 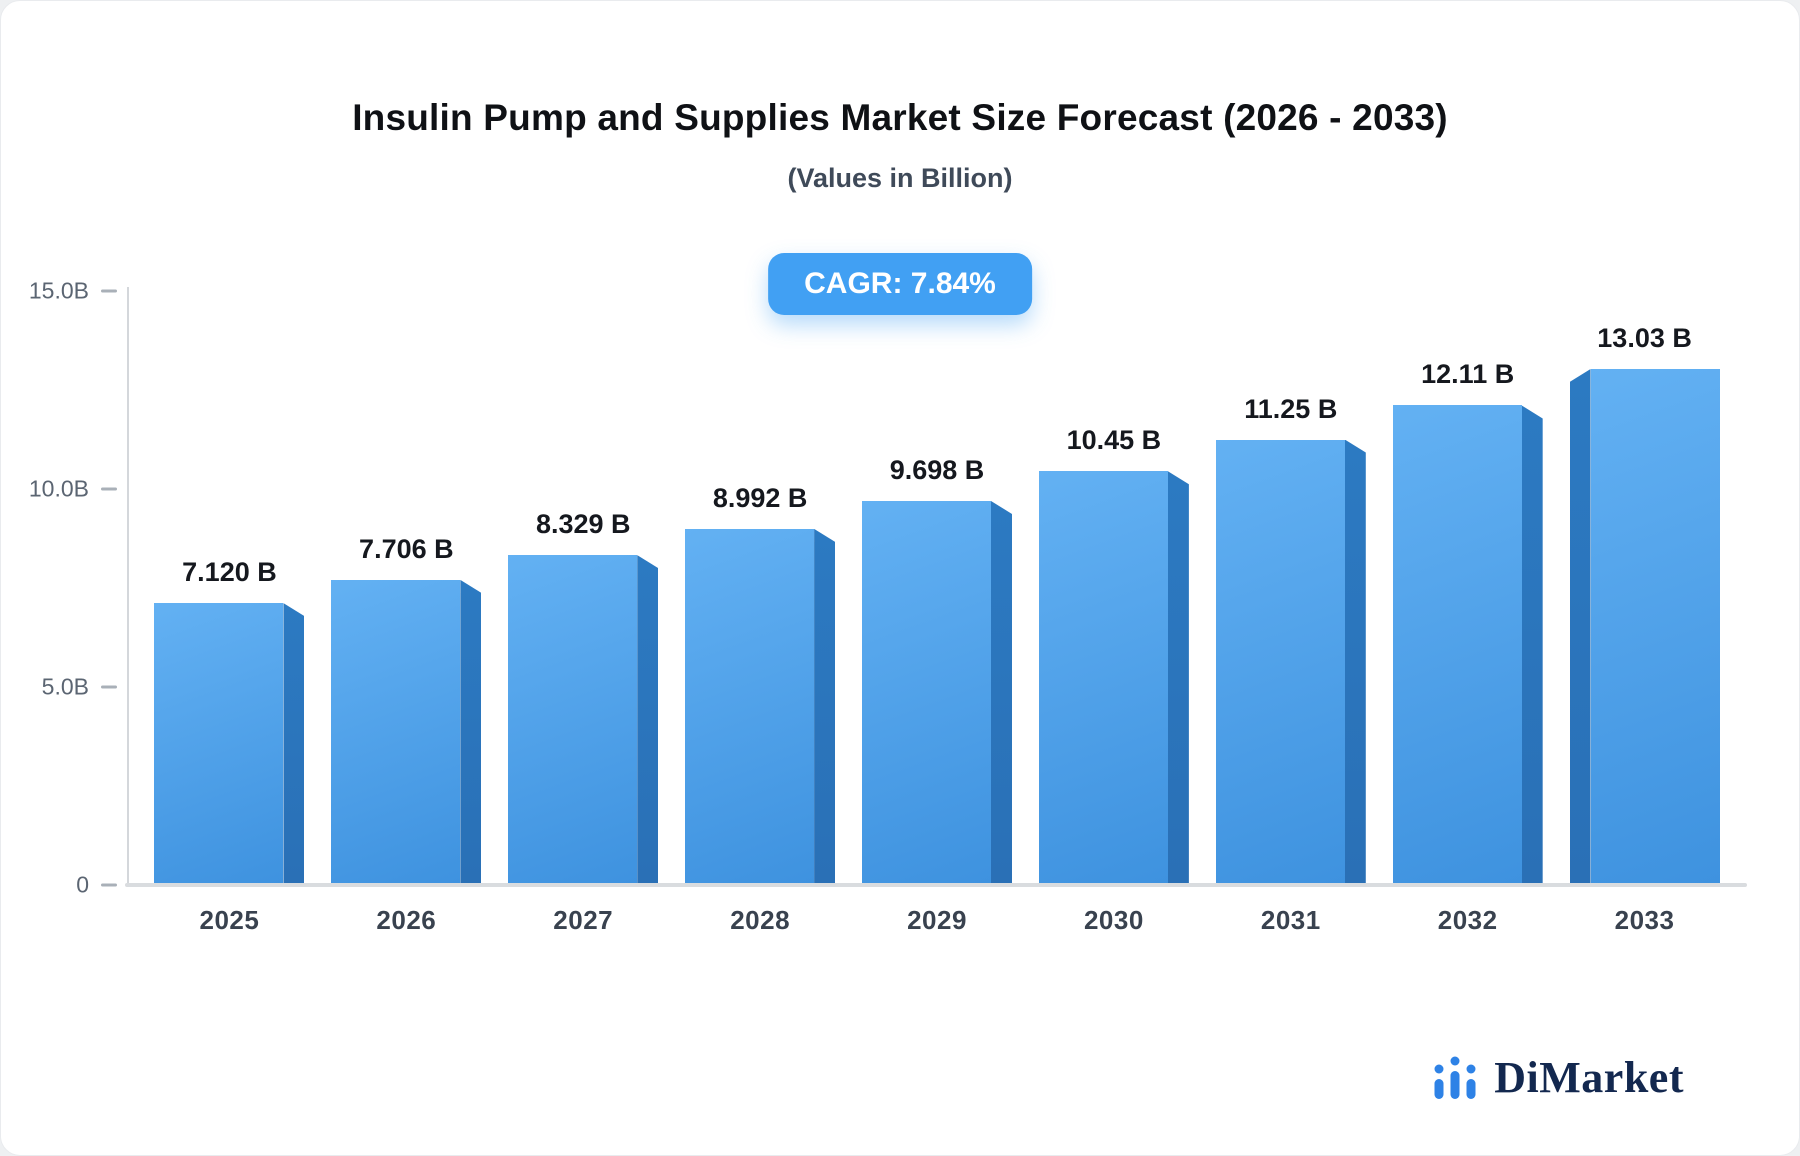 What do you see at coordinates (229, 920) in the screenshot?
I see `x-axis-label-2025: 2025` at bounding box center [229, 920].